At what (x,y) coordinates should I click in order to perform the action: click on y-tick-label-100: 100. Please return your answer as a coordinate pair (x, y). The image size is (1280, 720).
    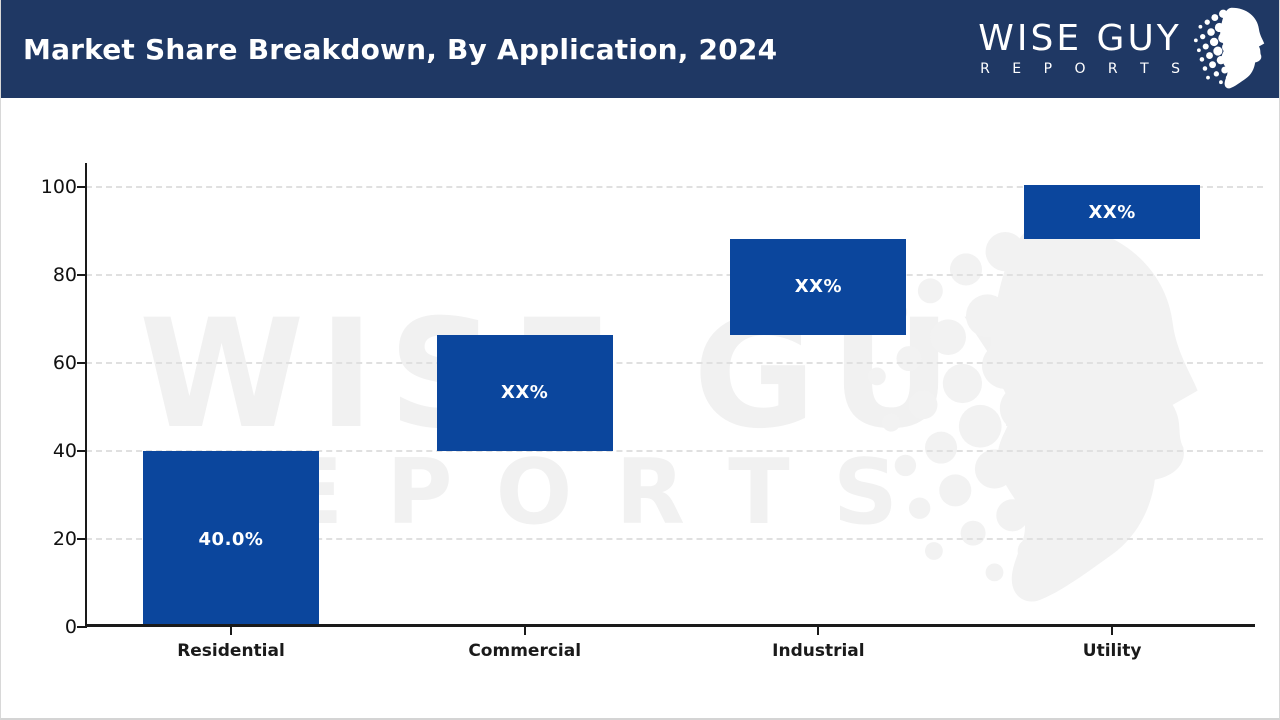
    Looking at the image, I should click on (58, 187).